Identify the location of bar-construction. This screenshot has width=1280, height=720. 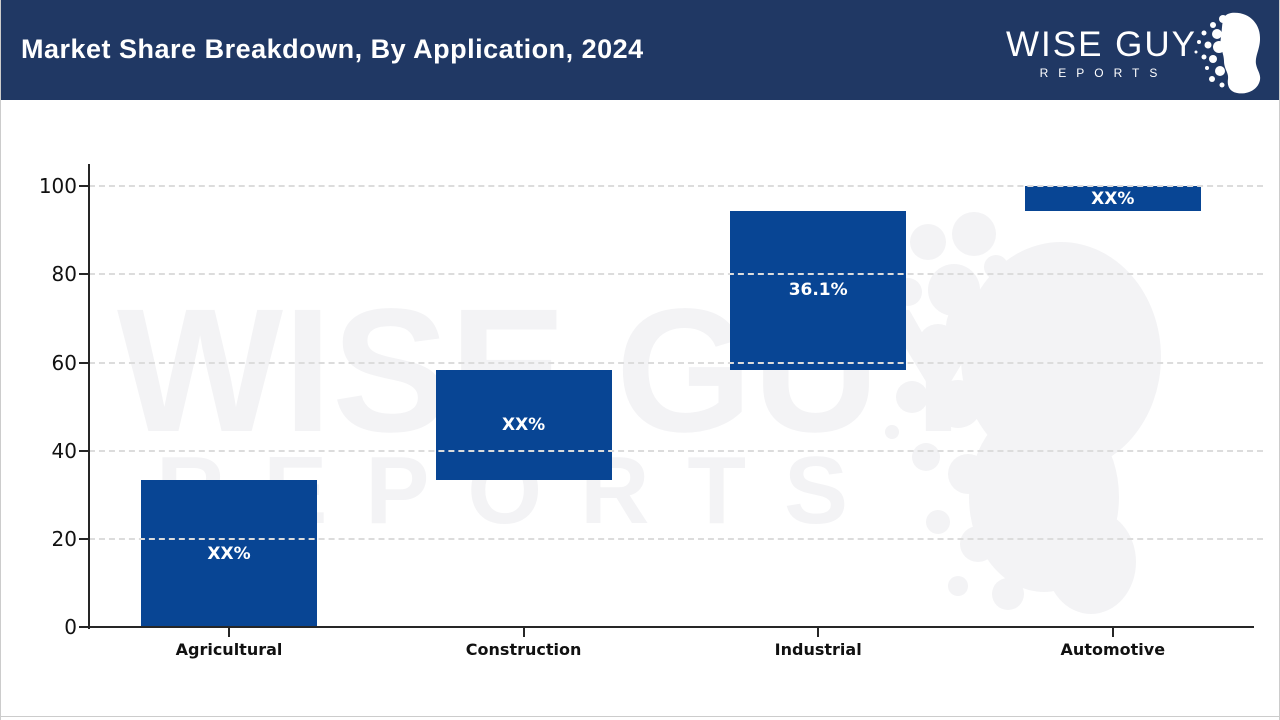
(523, 425).